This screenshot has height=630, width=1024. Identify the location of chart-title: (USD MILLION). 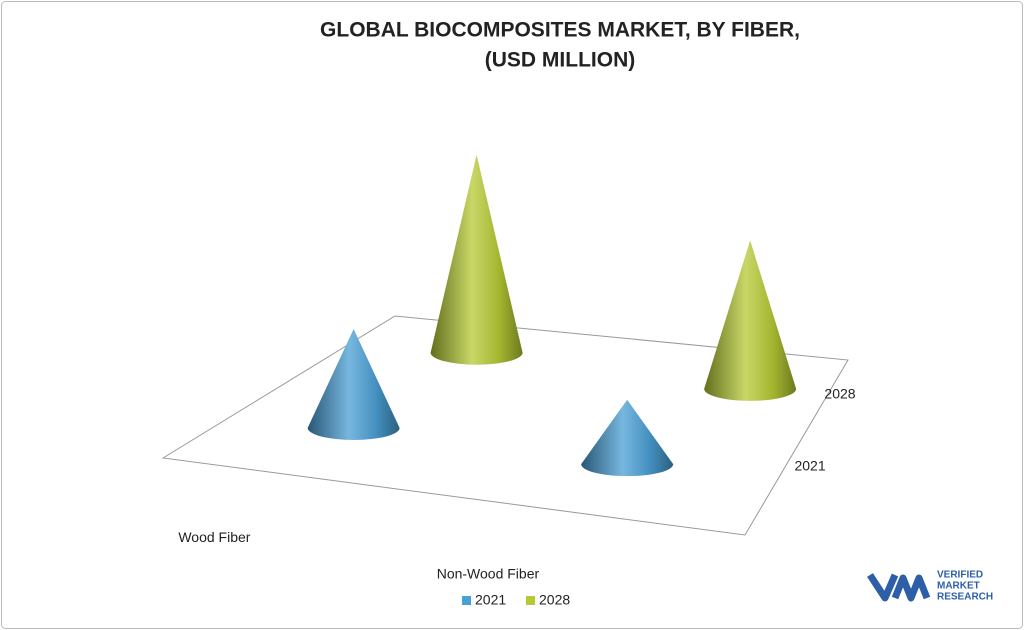
(560, 60).